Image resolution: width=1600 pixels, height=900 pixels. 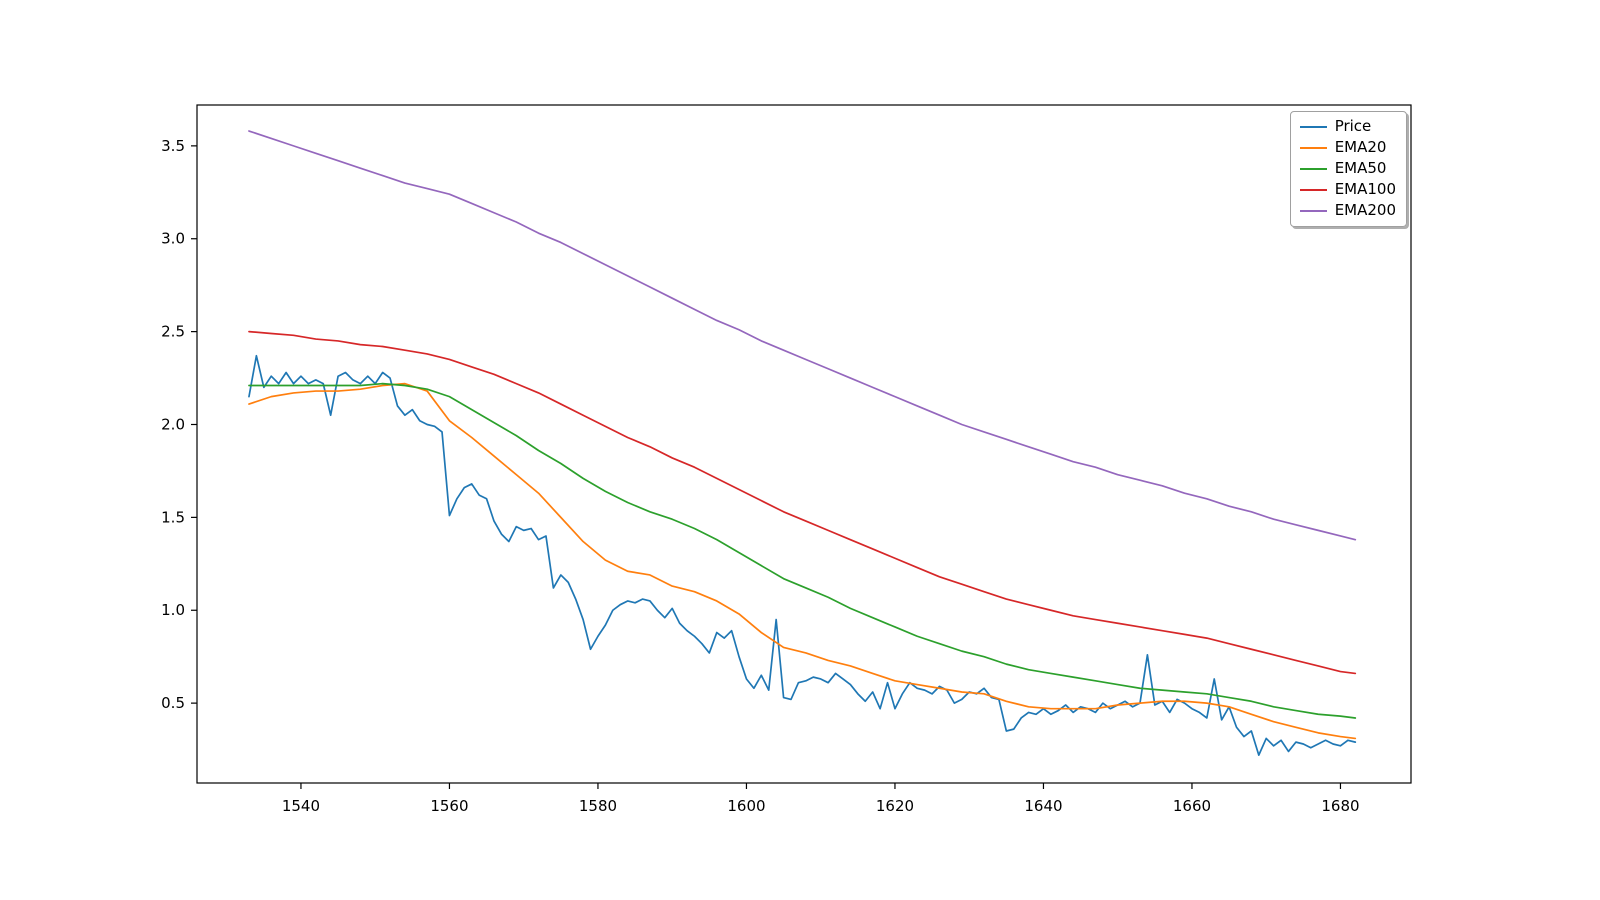 I want to click on legend-item-ema100: EMA100, so click(x=1347, y=189).